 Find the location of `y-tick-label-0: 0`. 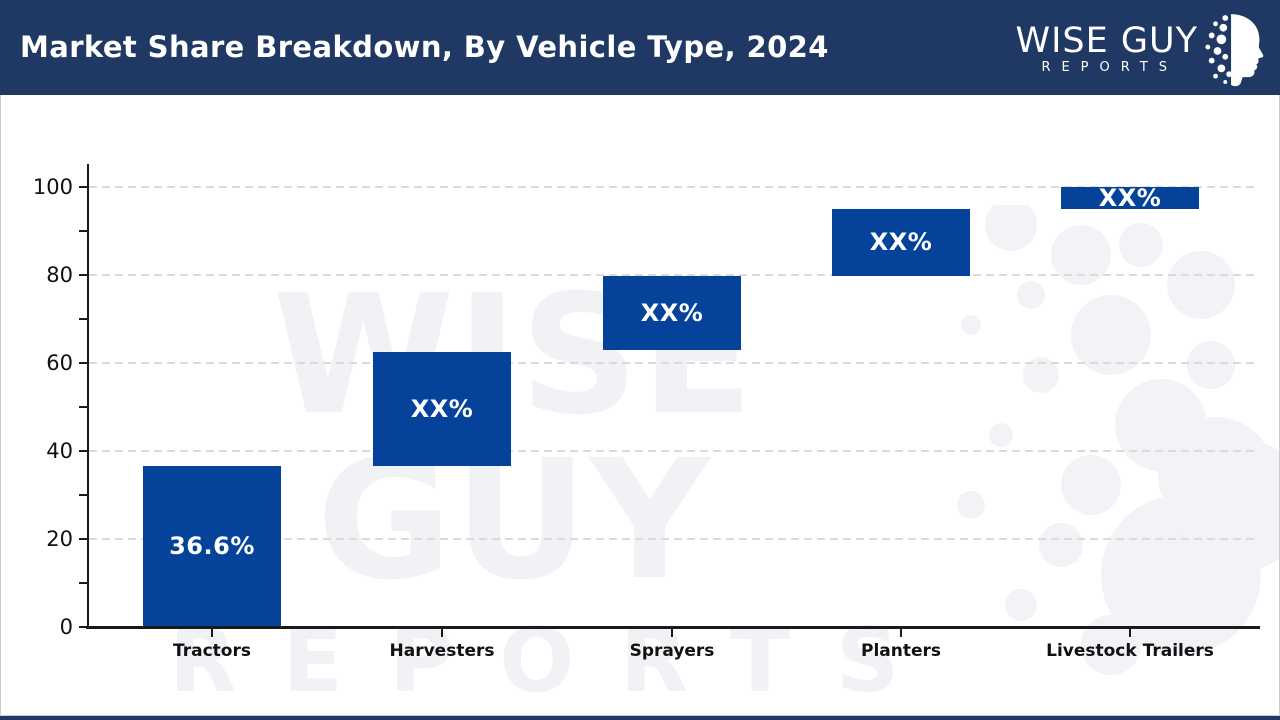

y-tick-label-0: 0 is located at coordinates (66, 627).